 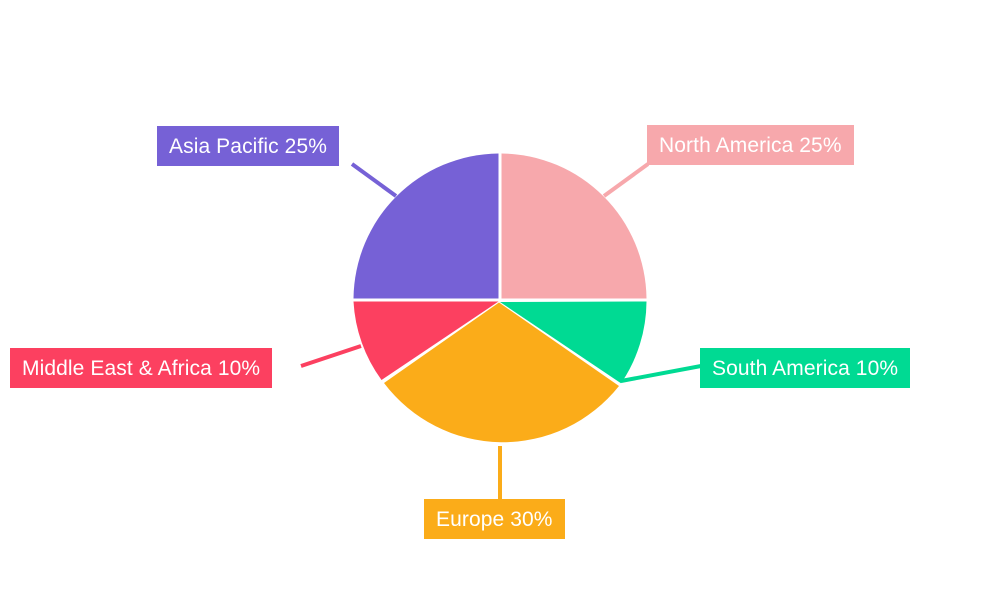 What do you see at coordinates (426, 226) in the screenshot?
I see `pie-slice-asia-pacific` at bounding box center [426, 226].